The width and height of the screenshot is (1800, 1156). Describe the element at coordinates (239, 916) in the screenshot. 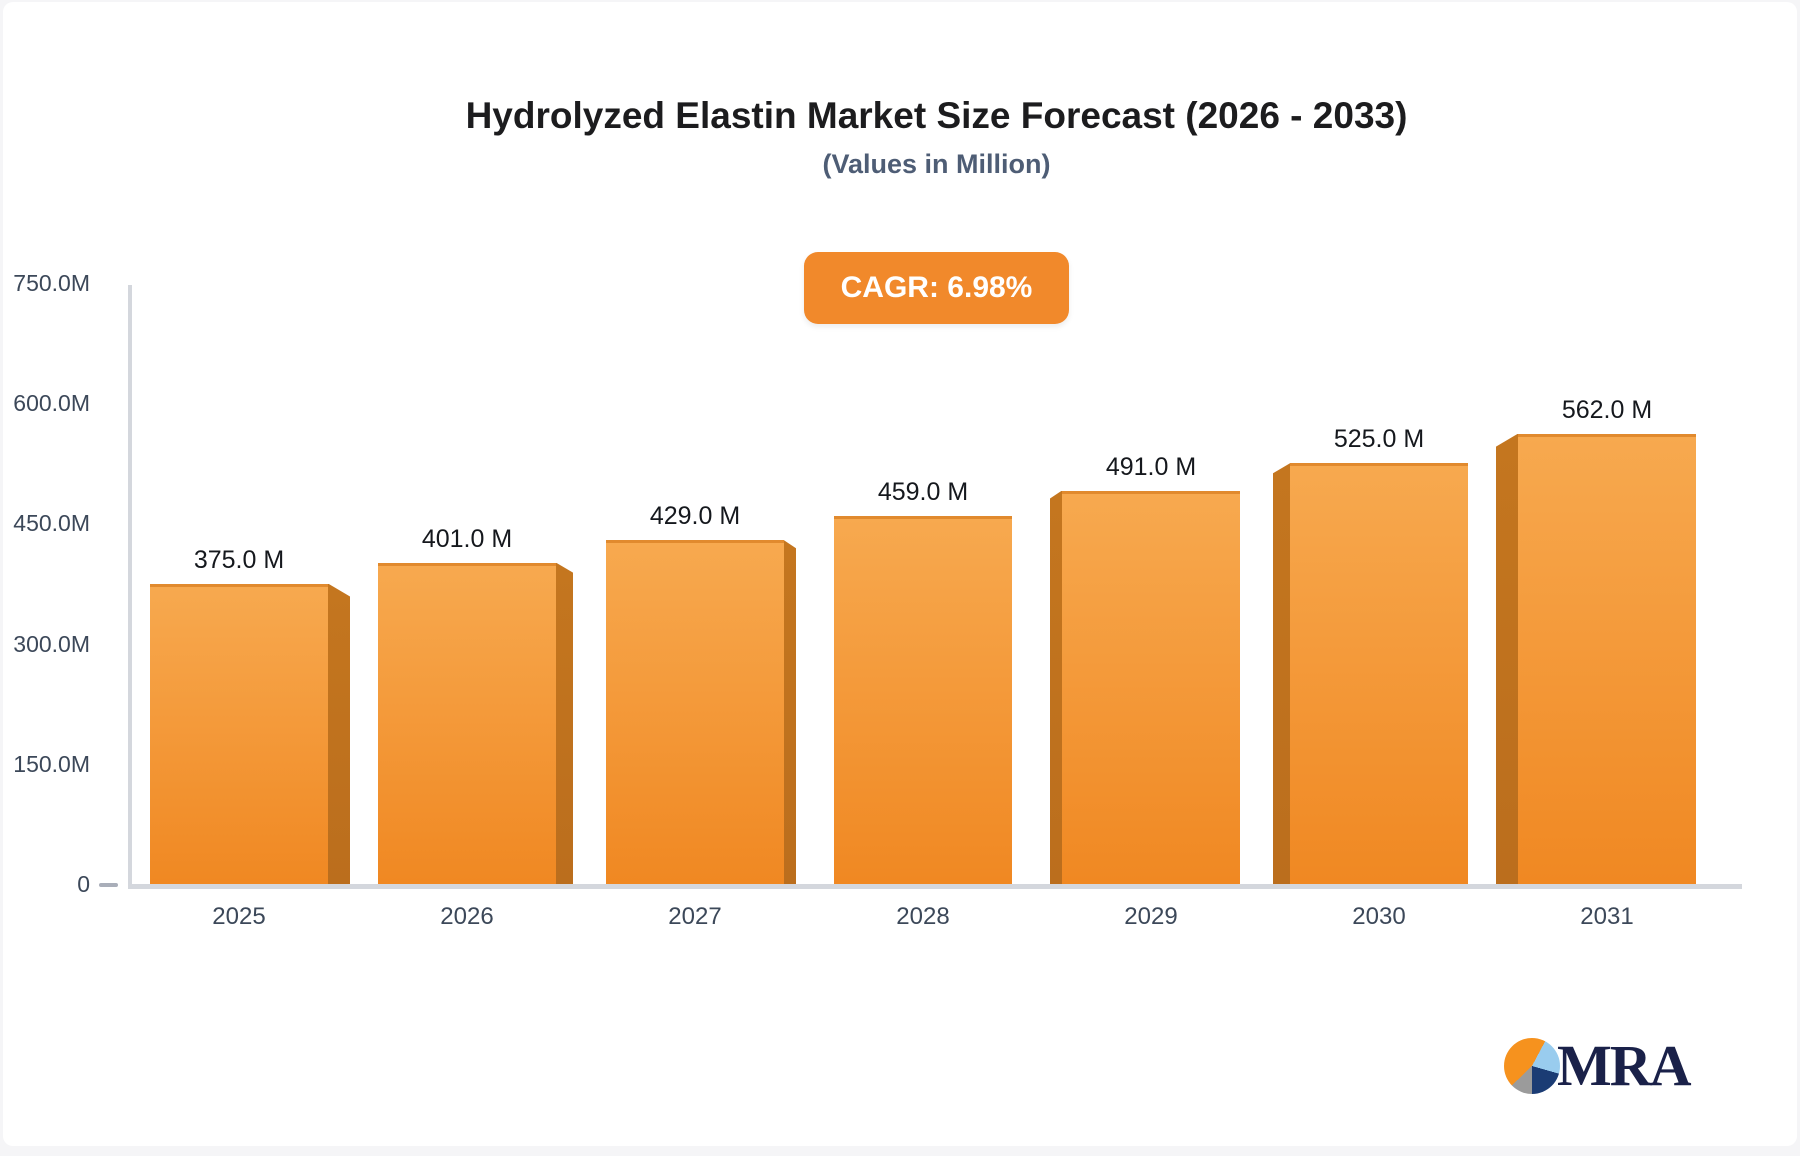

I see `x-axis-label-2025: 2025` at that location.